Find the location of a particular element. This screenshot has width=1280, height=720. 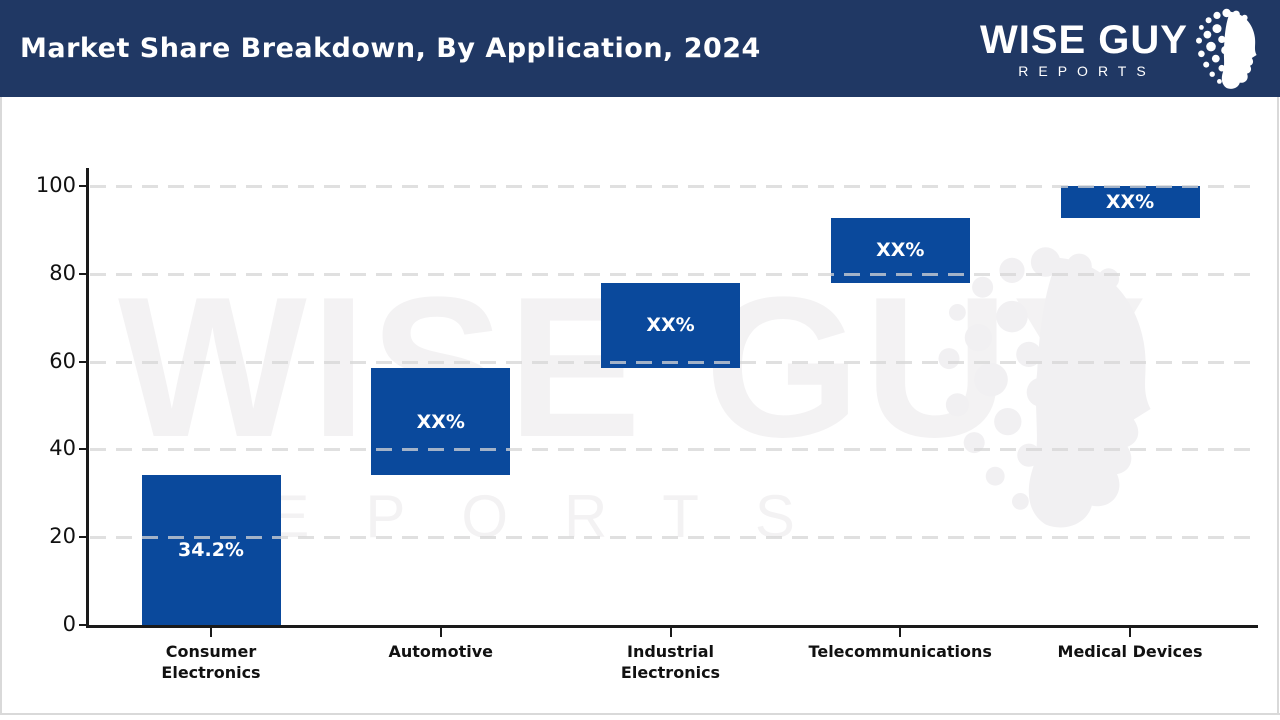

wise-guy-reports-logo: WISE GUY REPORTS is located at coordinates (1123, 49).